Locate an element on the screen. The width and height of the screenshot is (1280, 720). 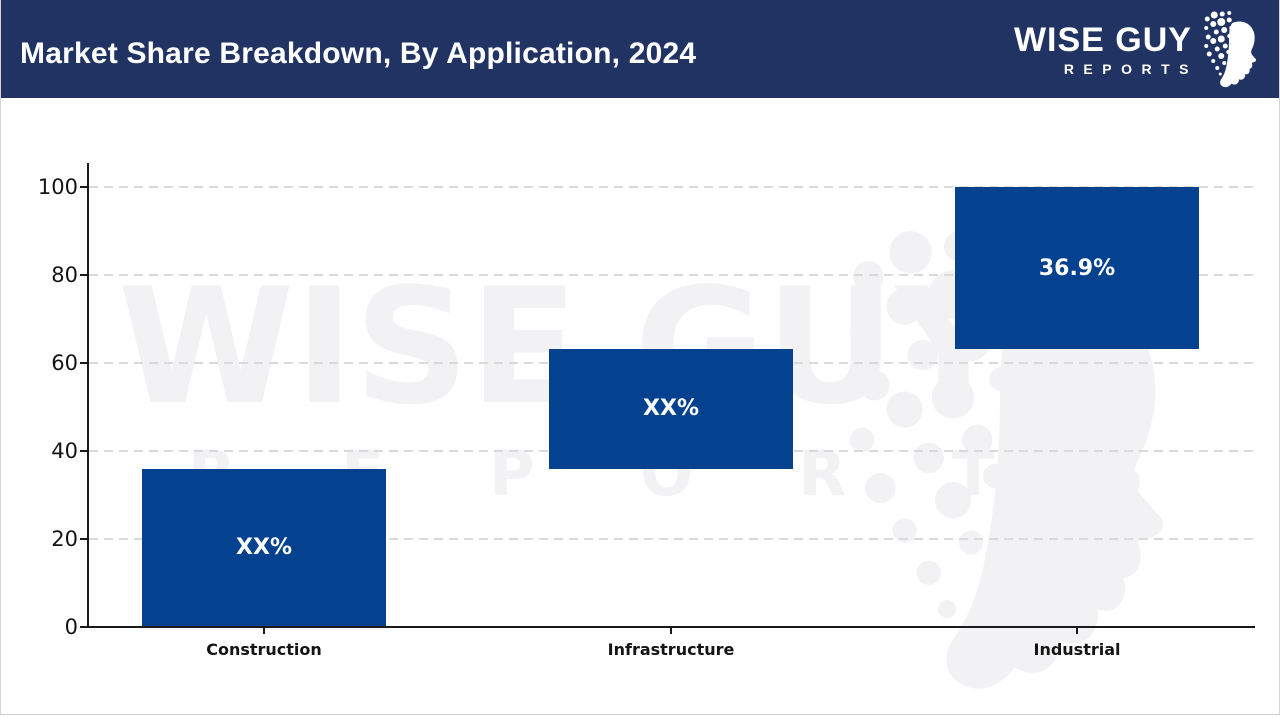
logo-reports-label: REPORTS is located at coordinates (1130, 69).